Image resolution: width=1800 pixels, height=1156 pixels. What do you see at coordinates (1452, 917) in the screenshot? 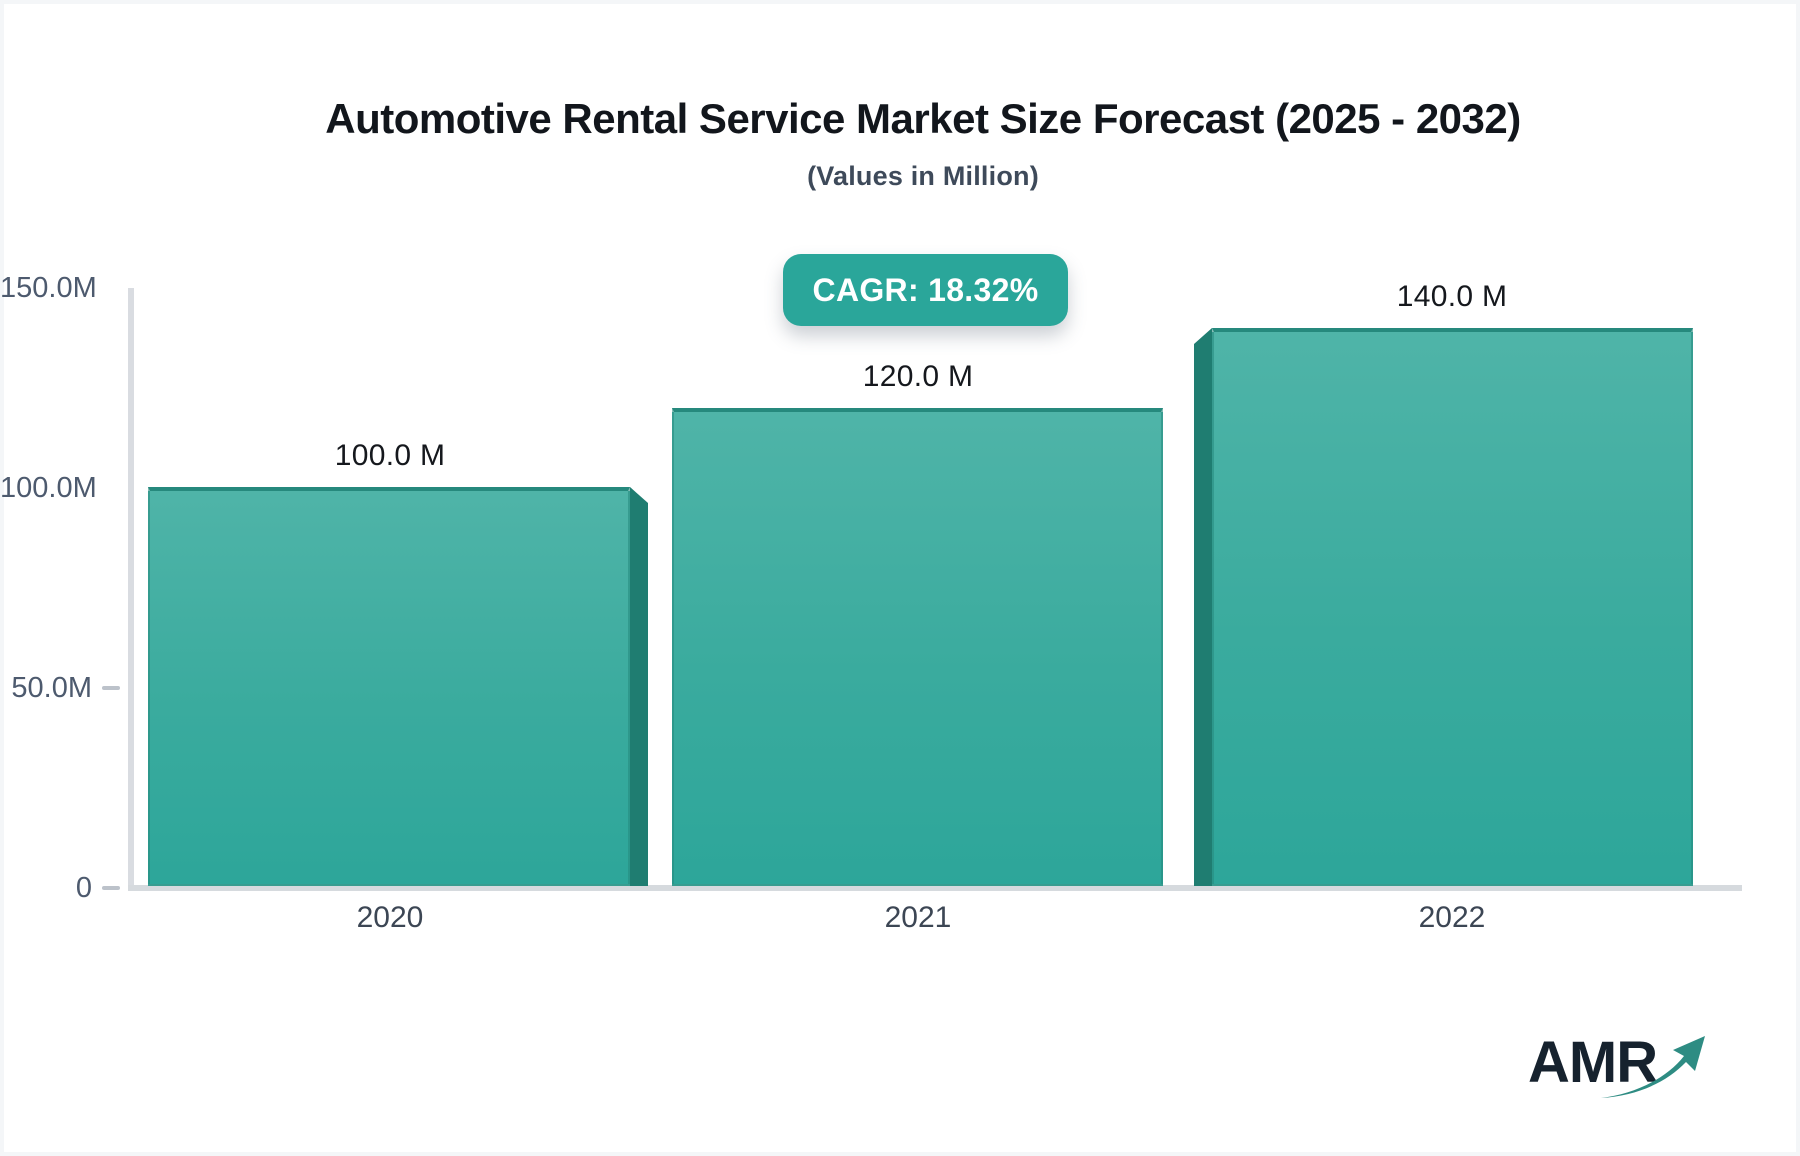
I see `x-category-2022: 2022` at bounding box center [1452, 917].